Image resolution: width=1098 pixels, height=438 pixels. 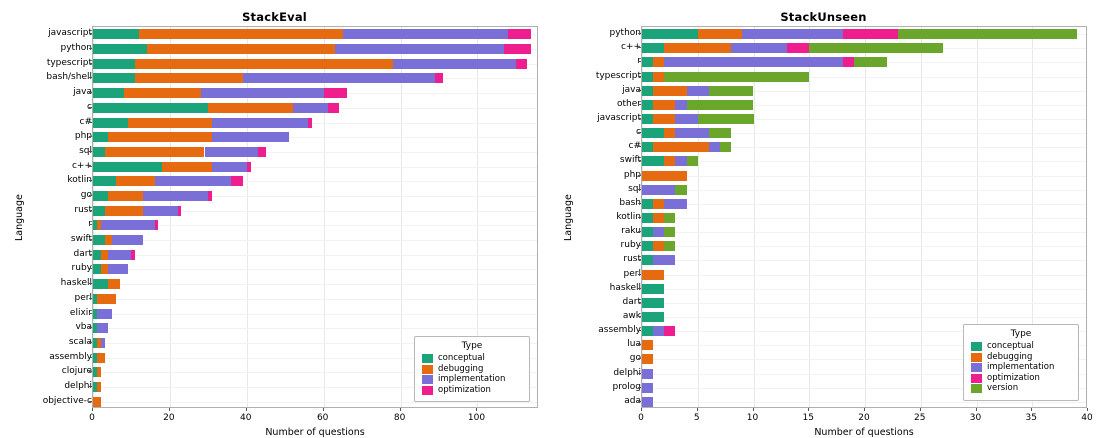 I want to click on y-tick-label: objective-c, so click(x=67, y=400).